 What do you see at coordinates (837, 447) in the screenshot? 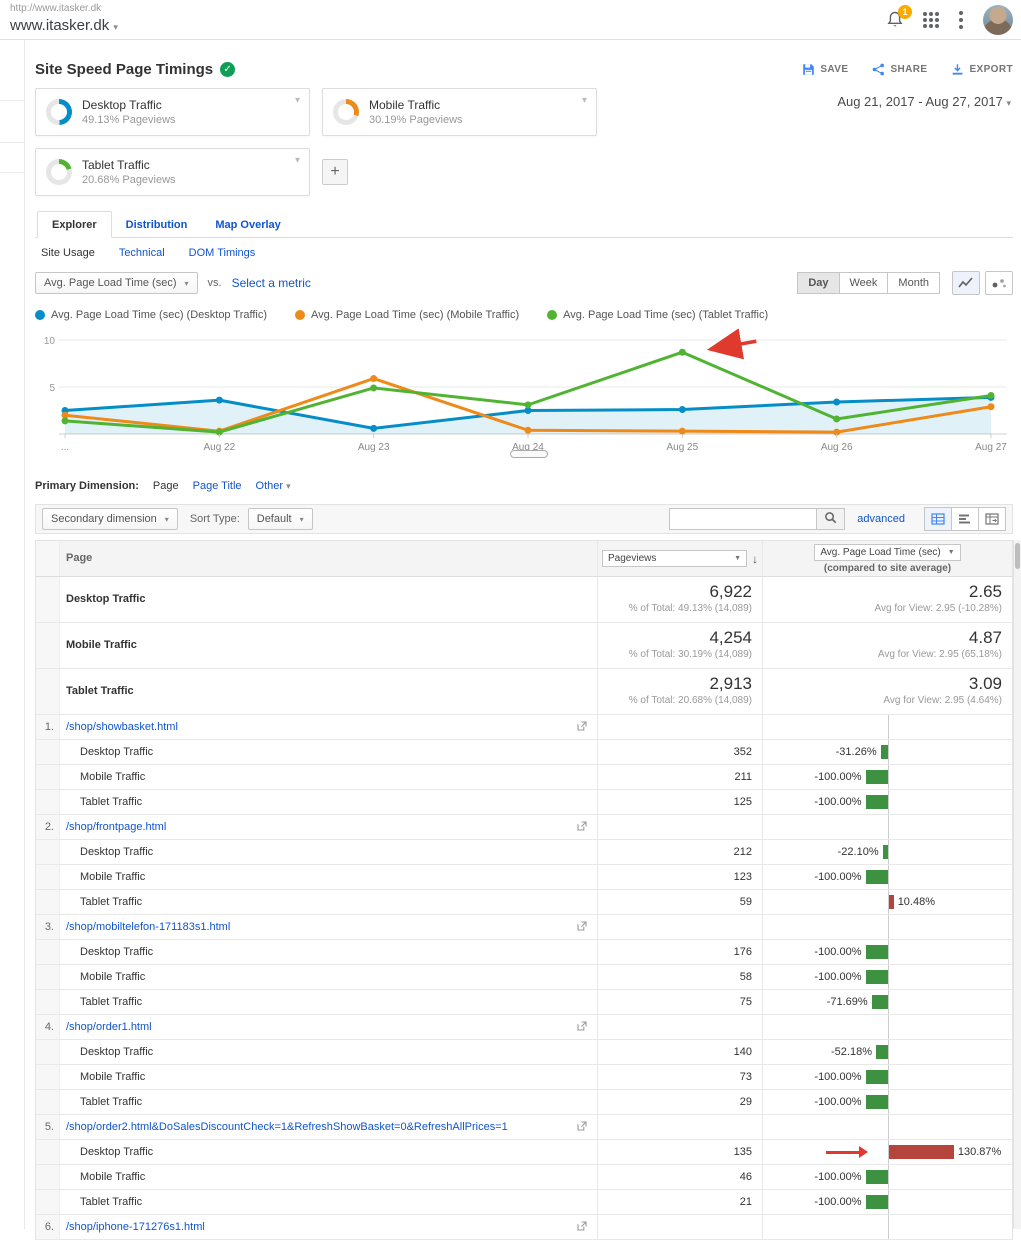
I see `svg-text: Aug 26` at bounding box center [837, 447].